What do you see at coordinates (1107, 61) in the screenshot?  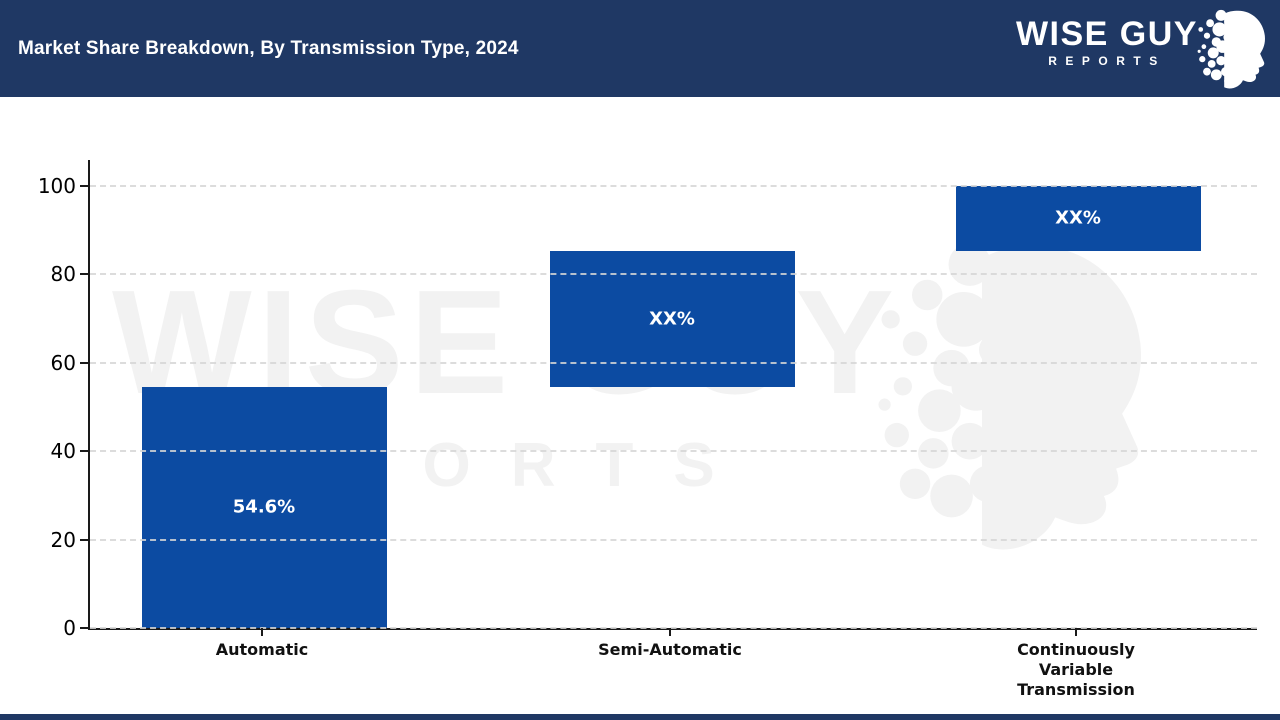 I see `logo-subtitle: REPORTS` at bounding box center [1107, 61].